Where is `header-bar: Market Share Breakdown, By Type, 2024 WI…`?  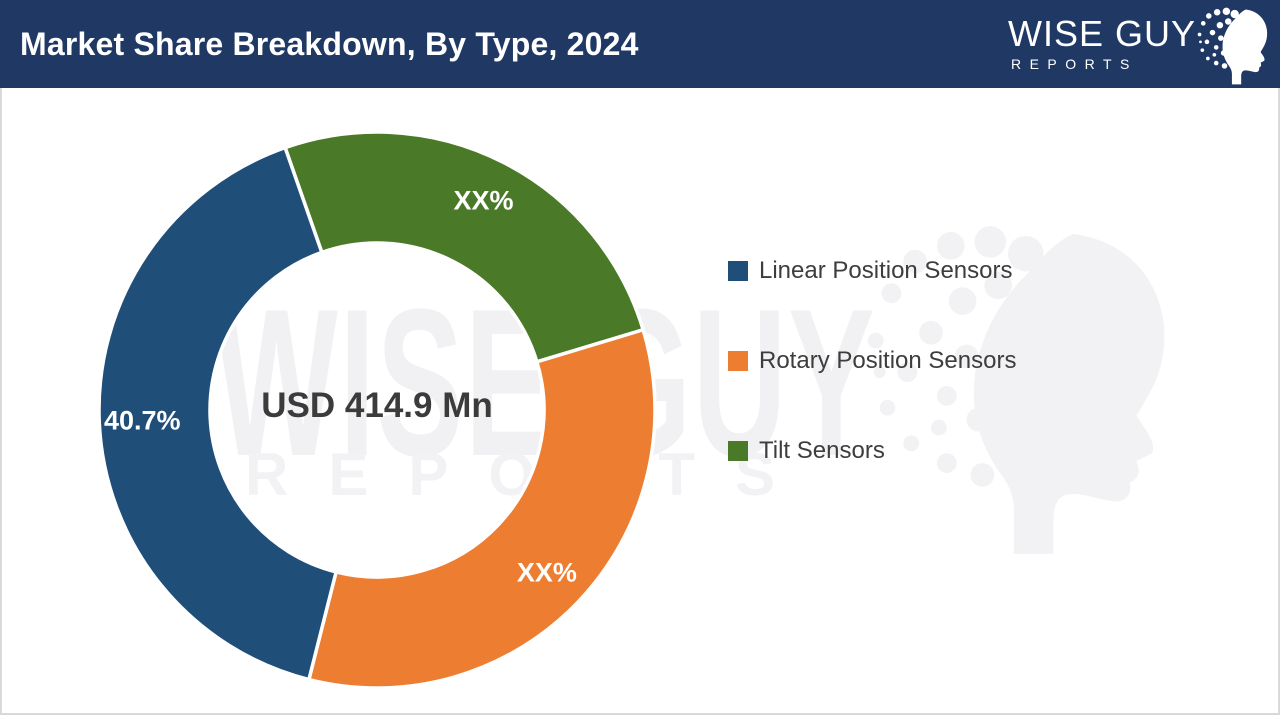 header-bar: Market Share Breakdown, By Type, 2024 WI… is located at coordinates (640, 44).